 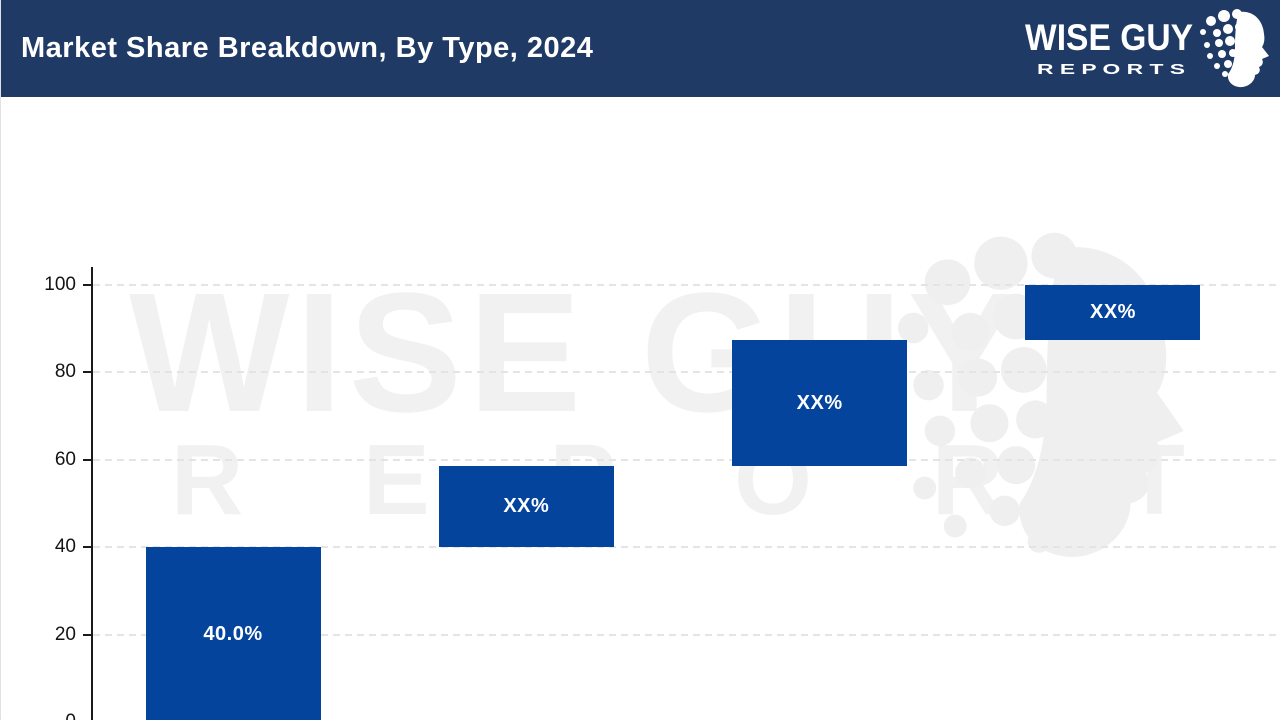 I want to click on wiseguy-logo: WISE GUY R E P O R T S, so click(x=1147, y=48).